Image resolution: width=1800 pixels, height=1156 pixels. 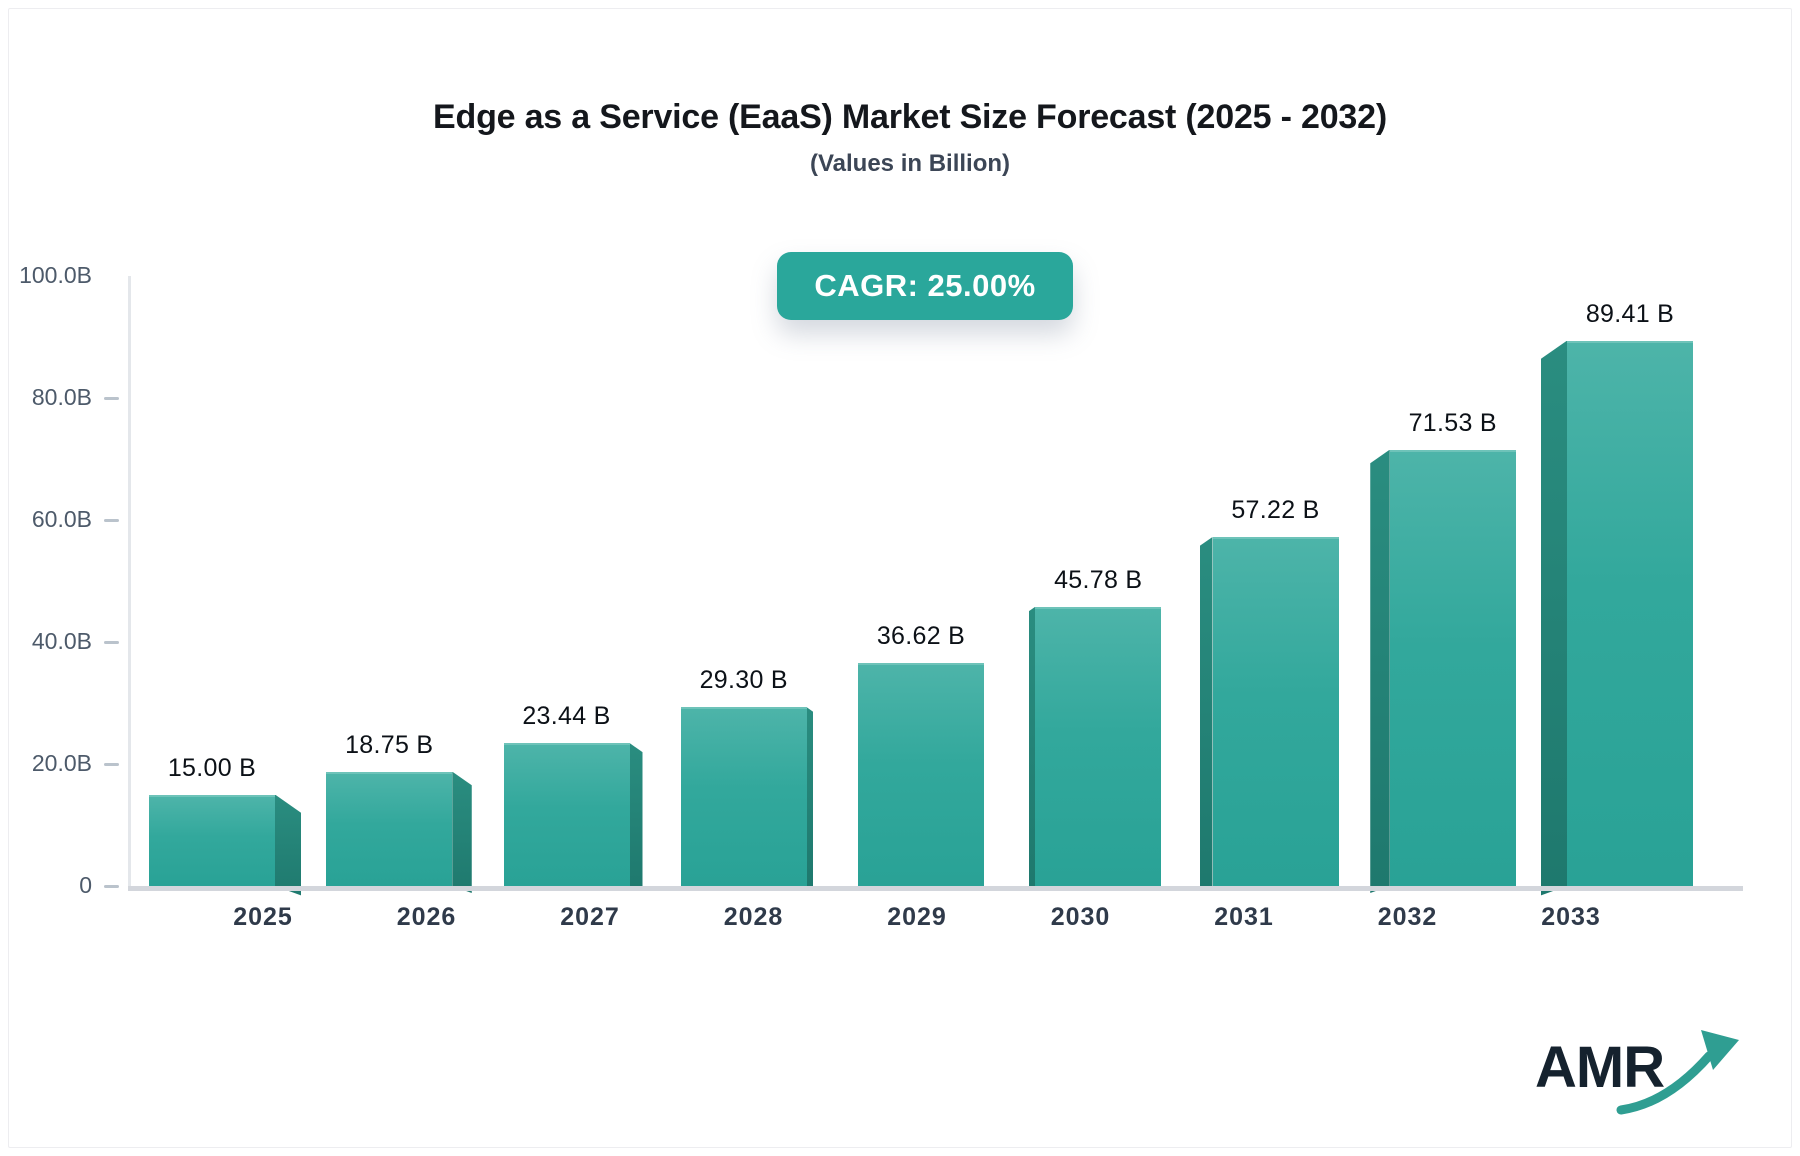 What do you see at coordinates (1407, 917) in the screenshot?
I see `x-axis-label: 2032` at bounding box center [1407, 917].